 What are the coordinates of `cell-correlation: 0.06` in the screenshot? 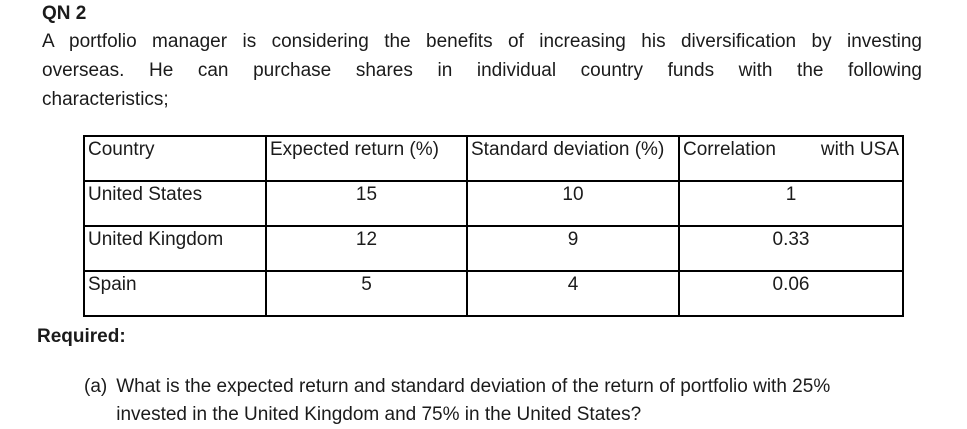 It's located at (791, 293).